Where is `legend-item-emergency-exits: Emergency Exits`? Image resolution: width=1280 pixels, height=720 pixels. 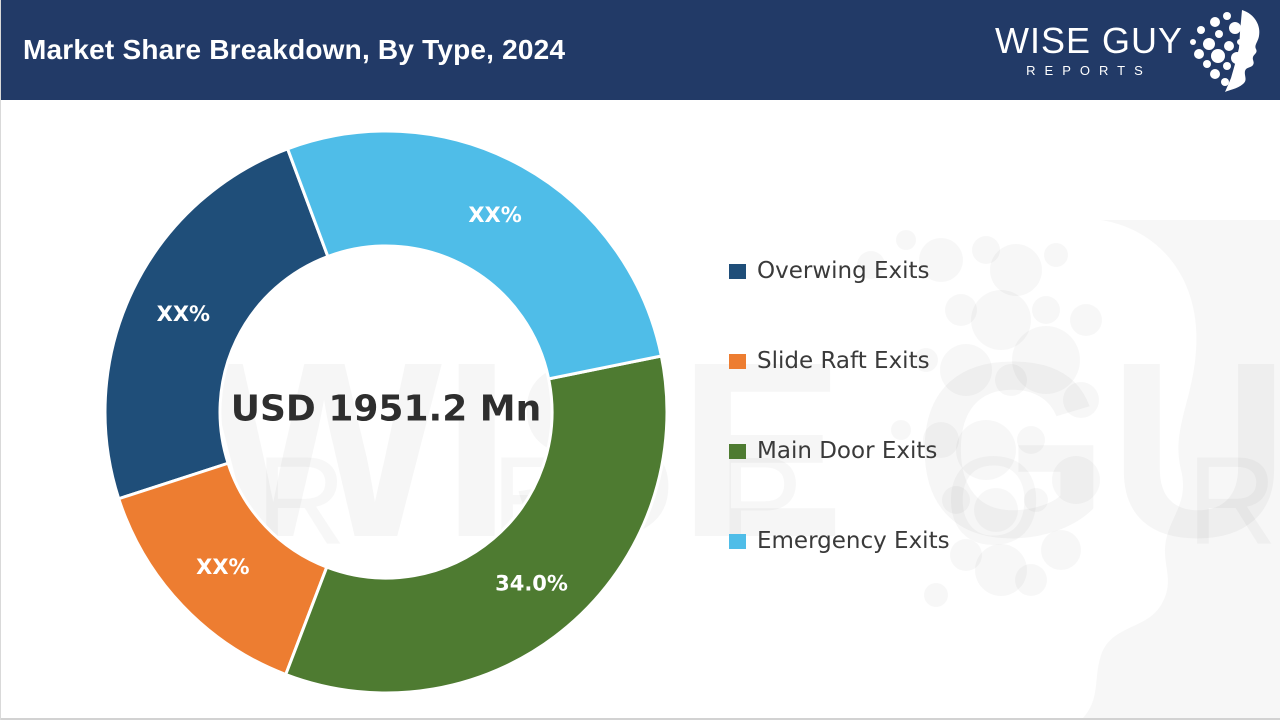
legend-item-emergency-exits: Emergency Exits is located at coordinates (839, 541).